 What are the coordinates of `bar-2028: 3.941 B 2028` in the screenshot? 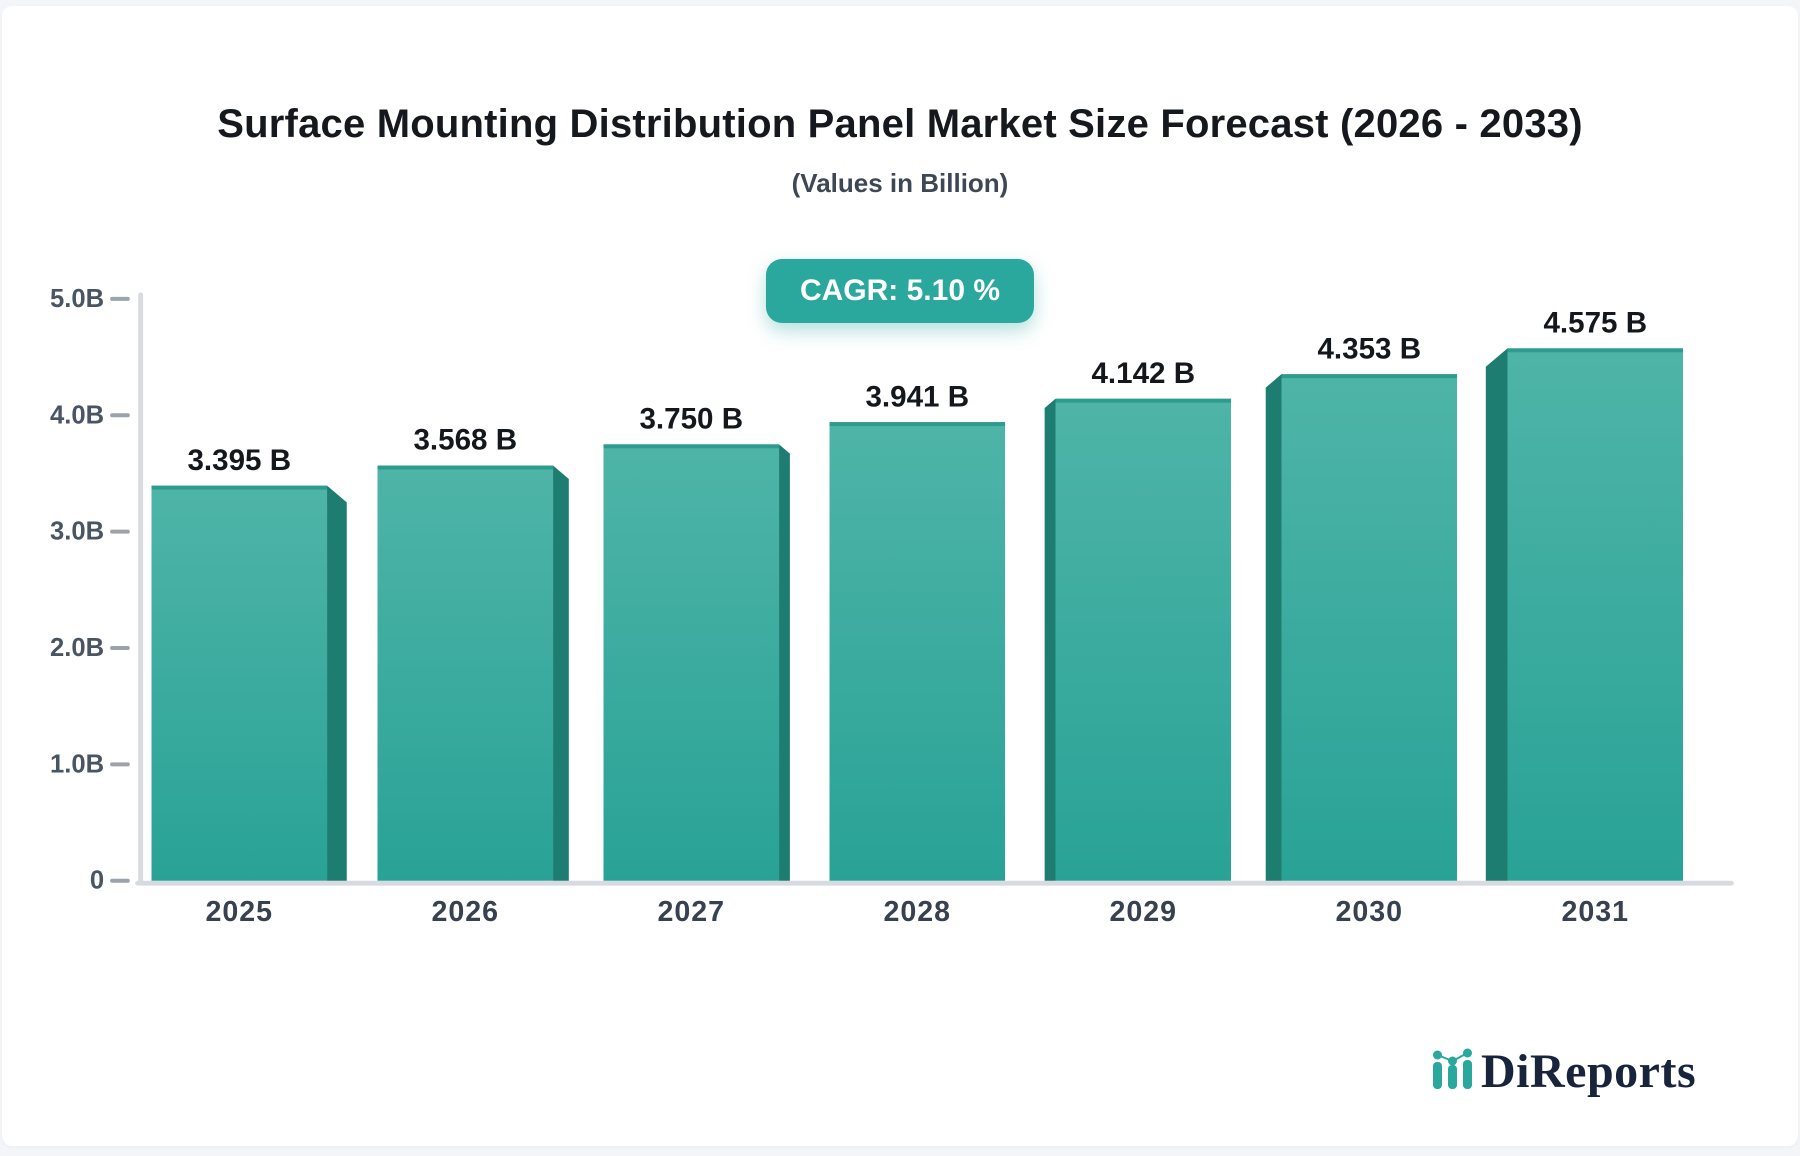 It's located at (917, 654).